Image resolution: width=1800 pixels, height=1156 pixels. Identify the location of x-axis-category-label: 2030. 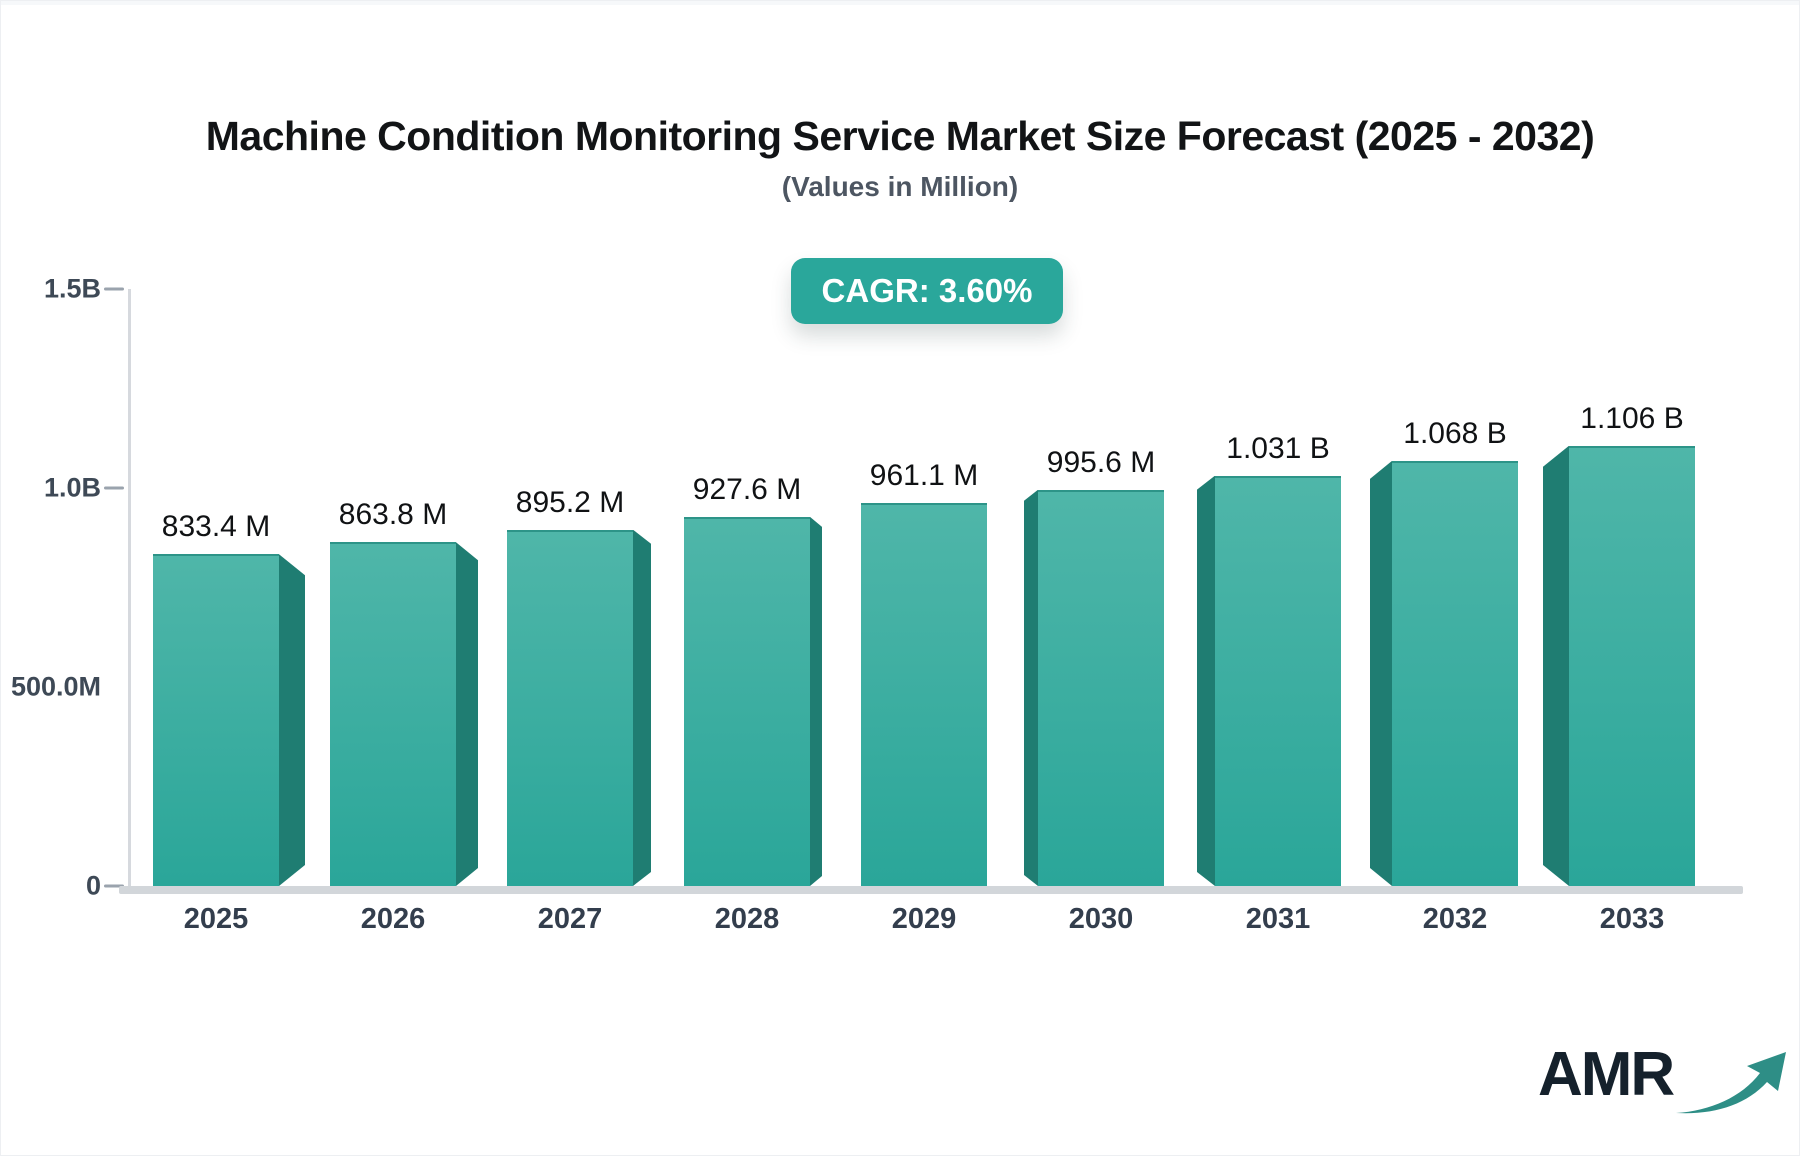
(1101, 919).